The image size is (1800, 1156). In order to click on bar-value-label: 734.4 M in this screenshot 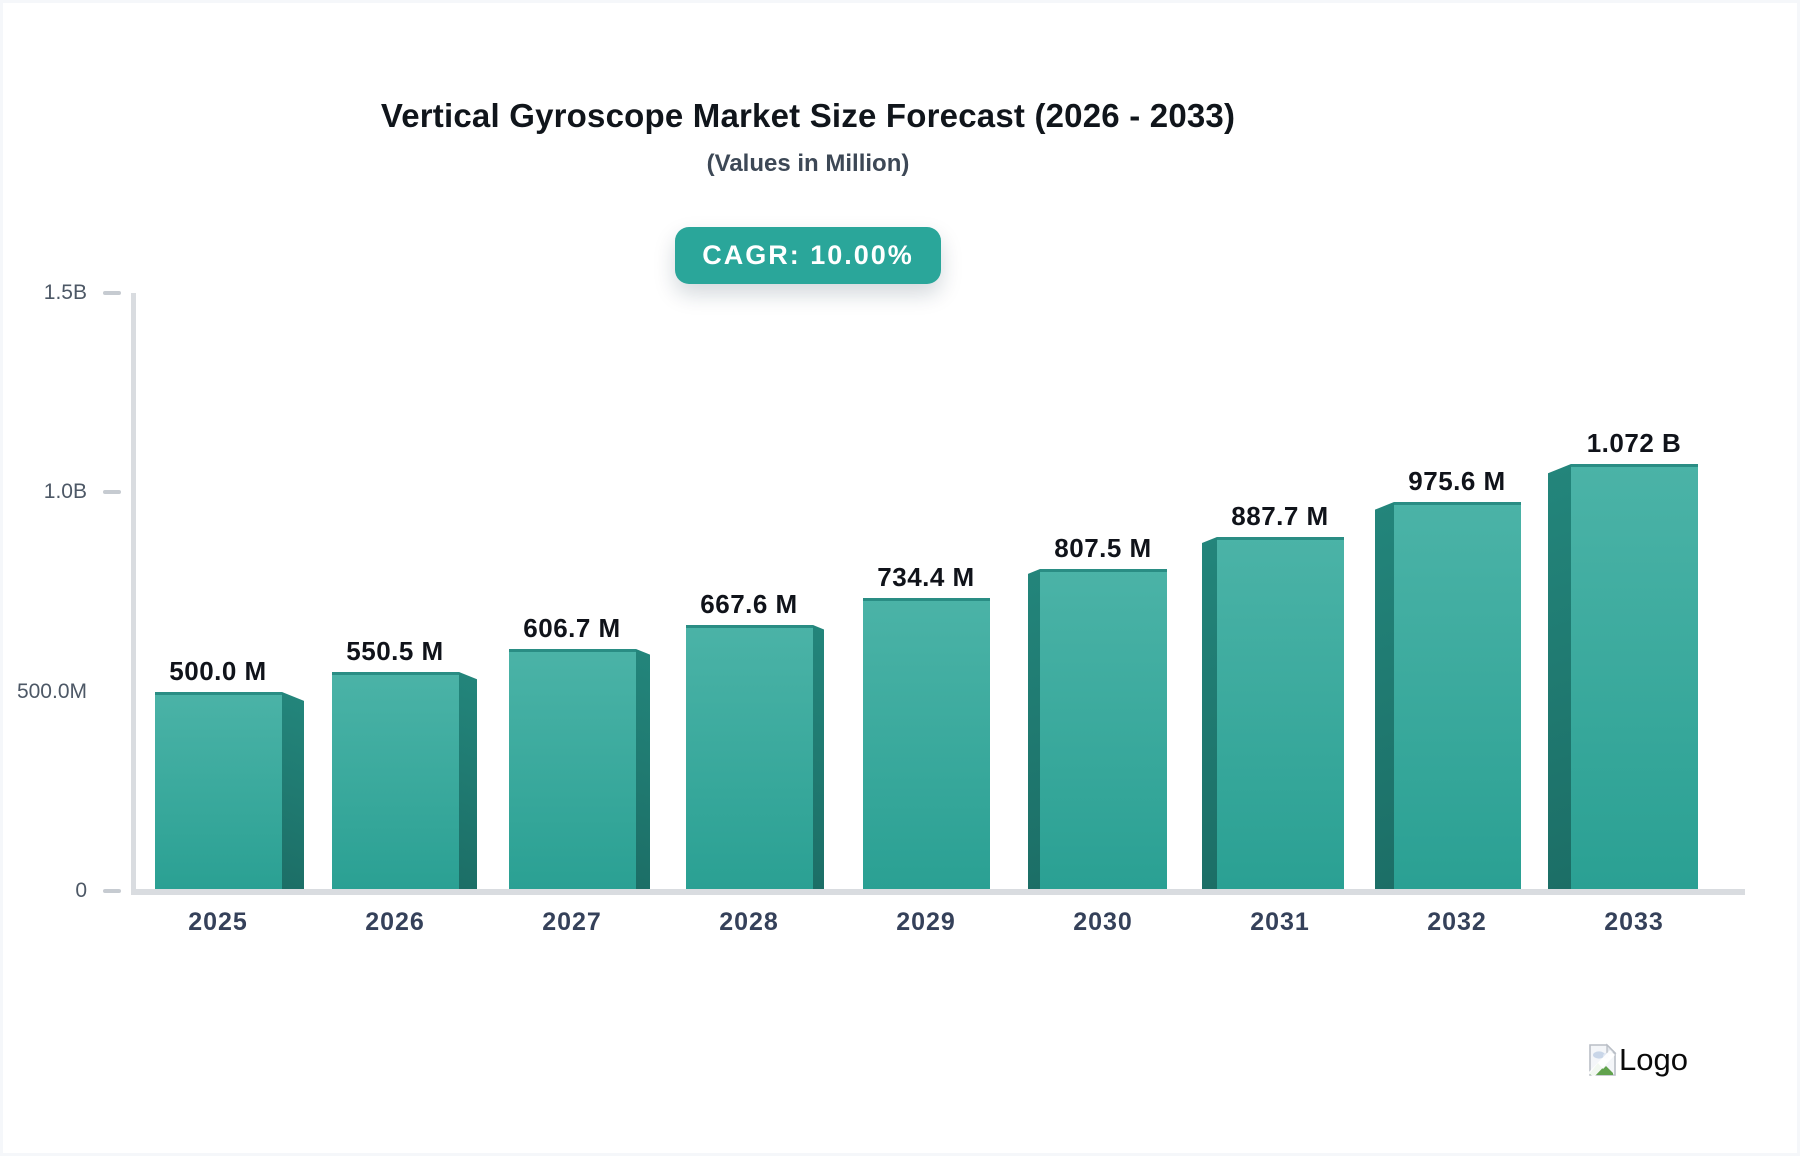, I will do `click(926, 577)`.